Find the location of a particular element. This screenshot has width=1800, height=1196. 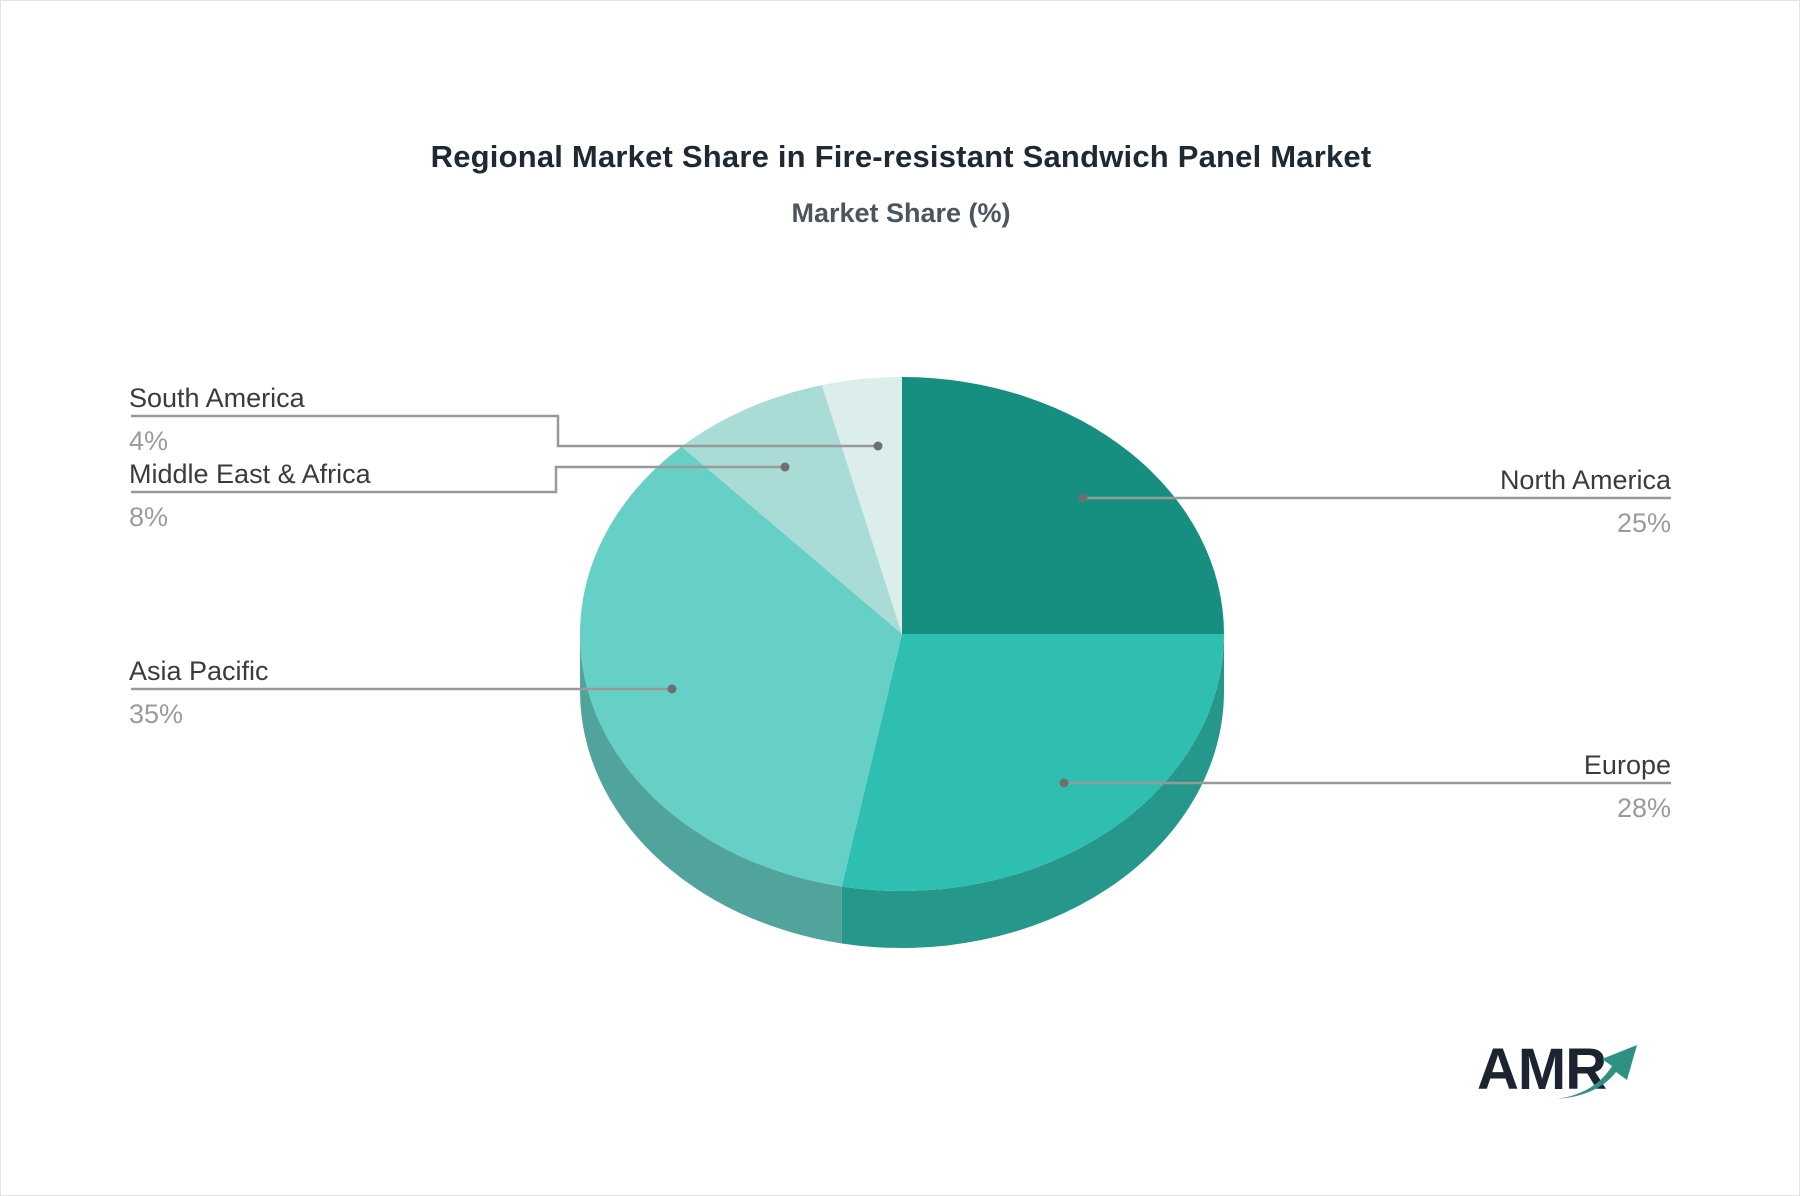

leader-line-middle-east-africa is located at coordinates (458, 479).